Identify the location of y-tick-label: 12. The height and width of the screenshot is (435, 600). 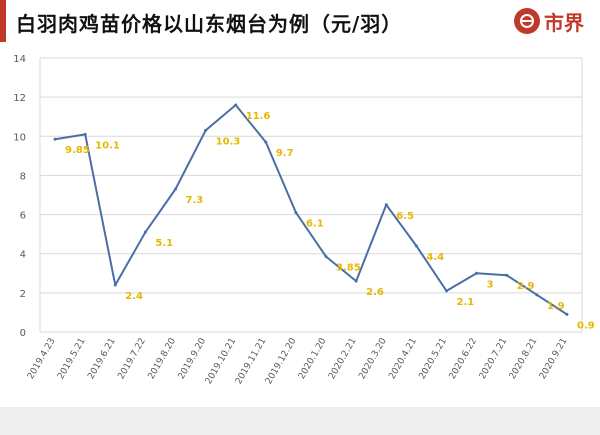
(19, 98).